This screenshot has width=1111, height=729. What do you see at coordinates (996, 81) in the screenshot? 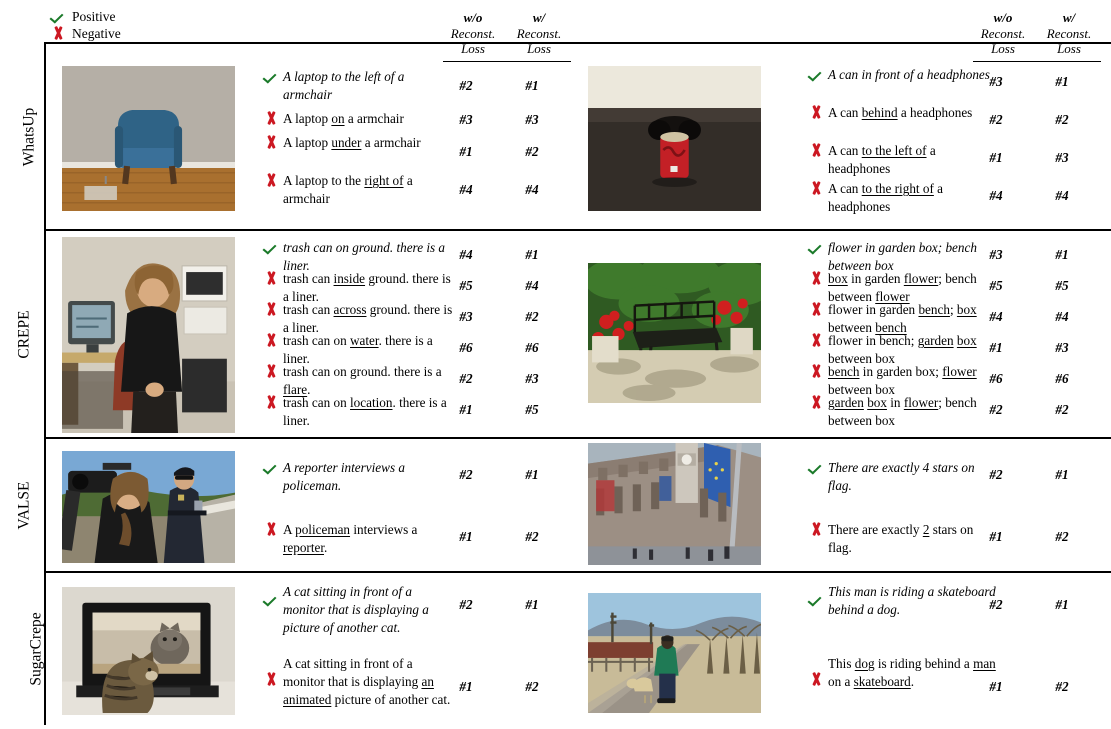
I see `rank-without-reconstruction-loss: #3` at bounding box center [996, 81].